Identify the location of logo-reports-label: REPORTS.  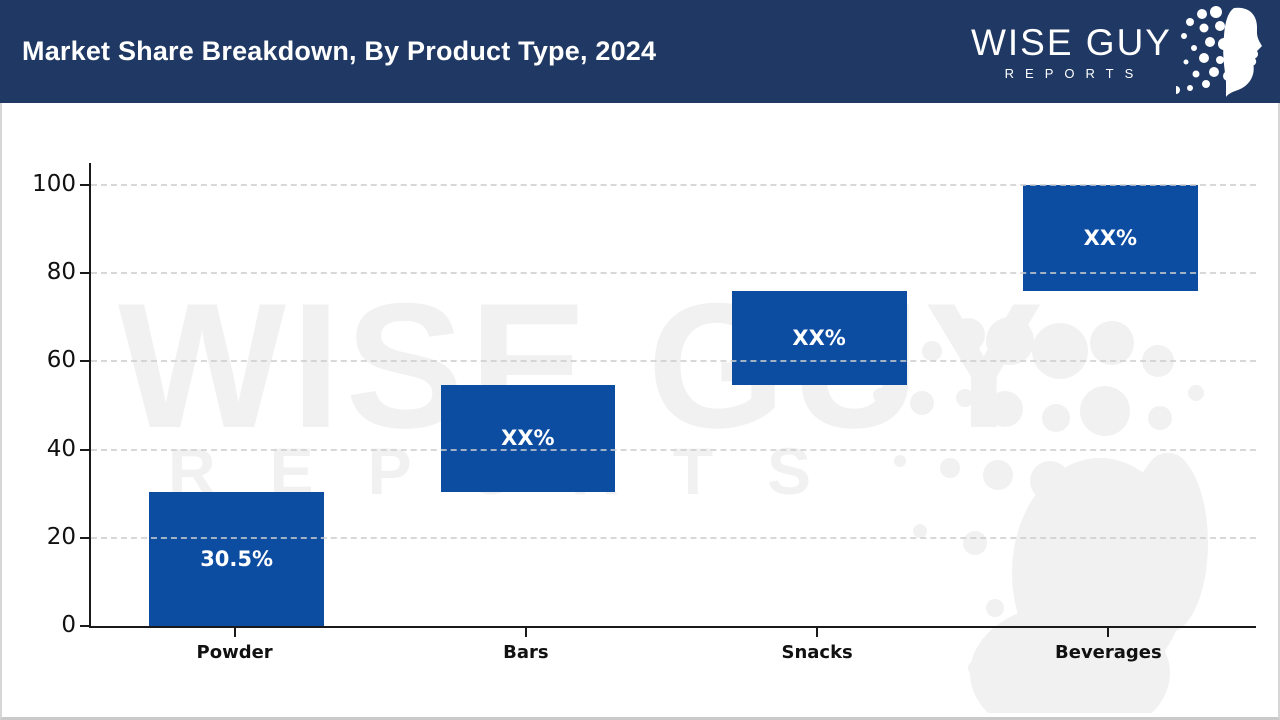
(1074, 73).